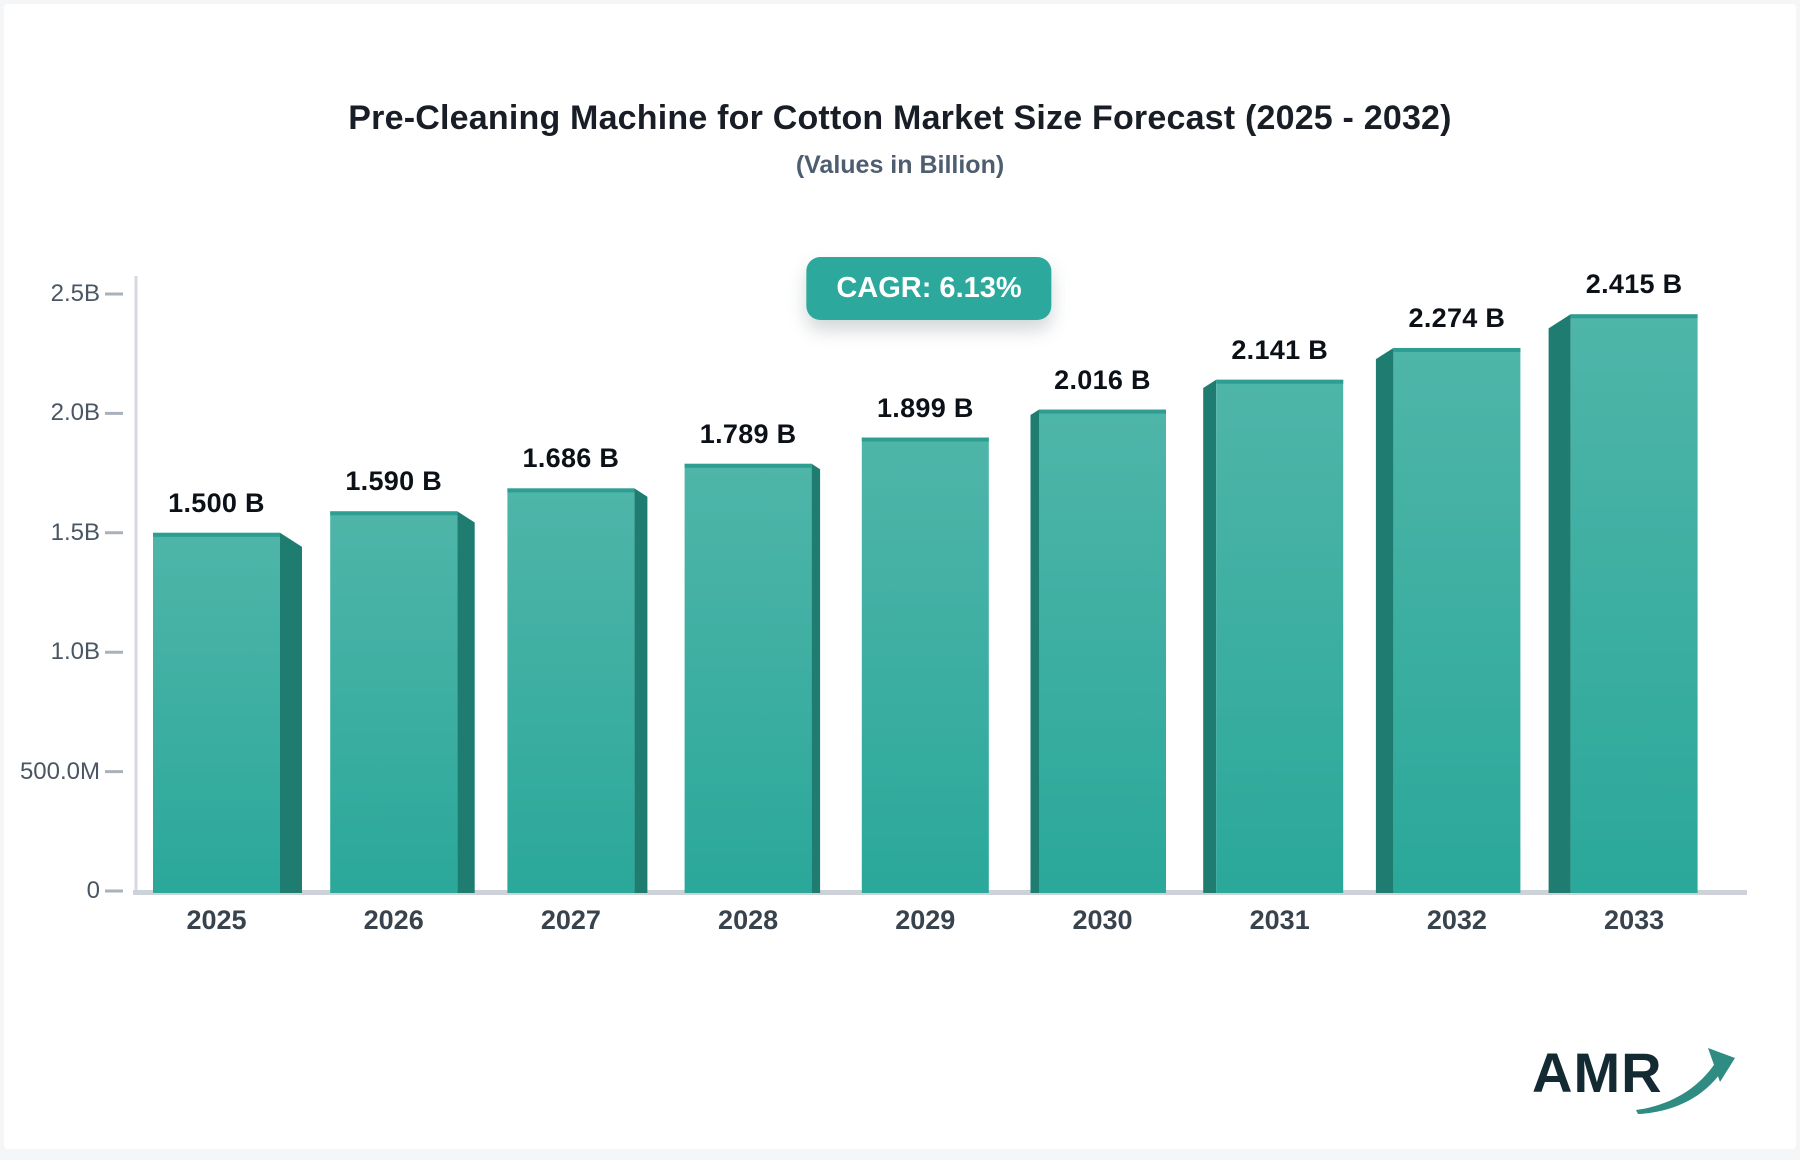 Image resolution: width=1800 pixels, height=1160 pixels. What do you see at coordinates (1102, 379) in the screenshot?
I see `bar-value-label: 2.016 B` at bounding box center [1102, 379].